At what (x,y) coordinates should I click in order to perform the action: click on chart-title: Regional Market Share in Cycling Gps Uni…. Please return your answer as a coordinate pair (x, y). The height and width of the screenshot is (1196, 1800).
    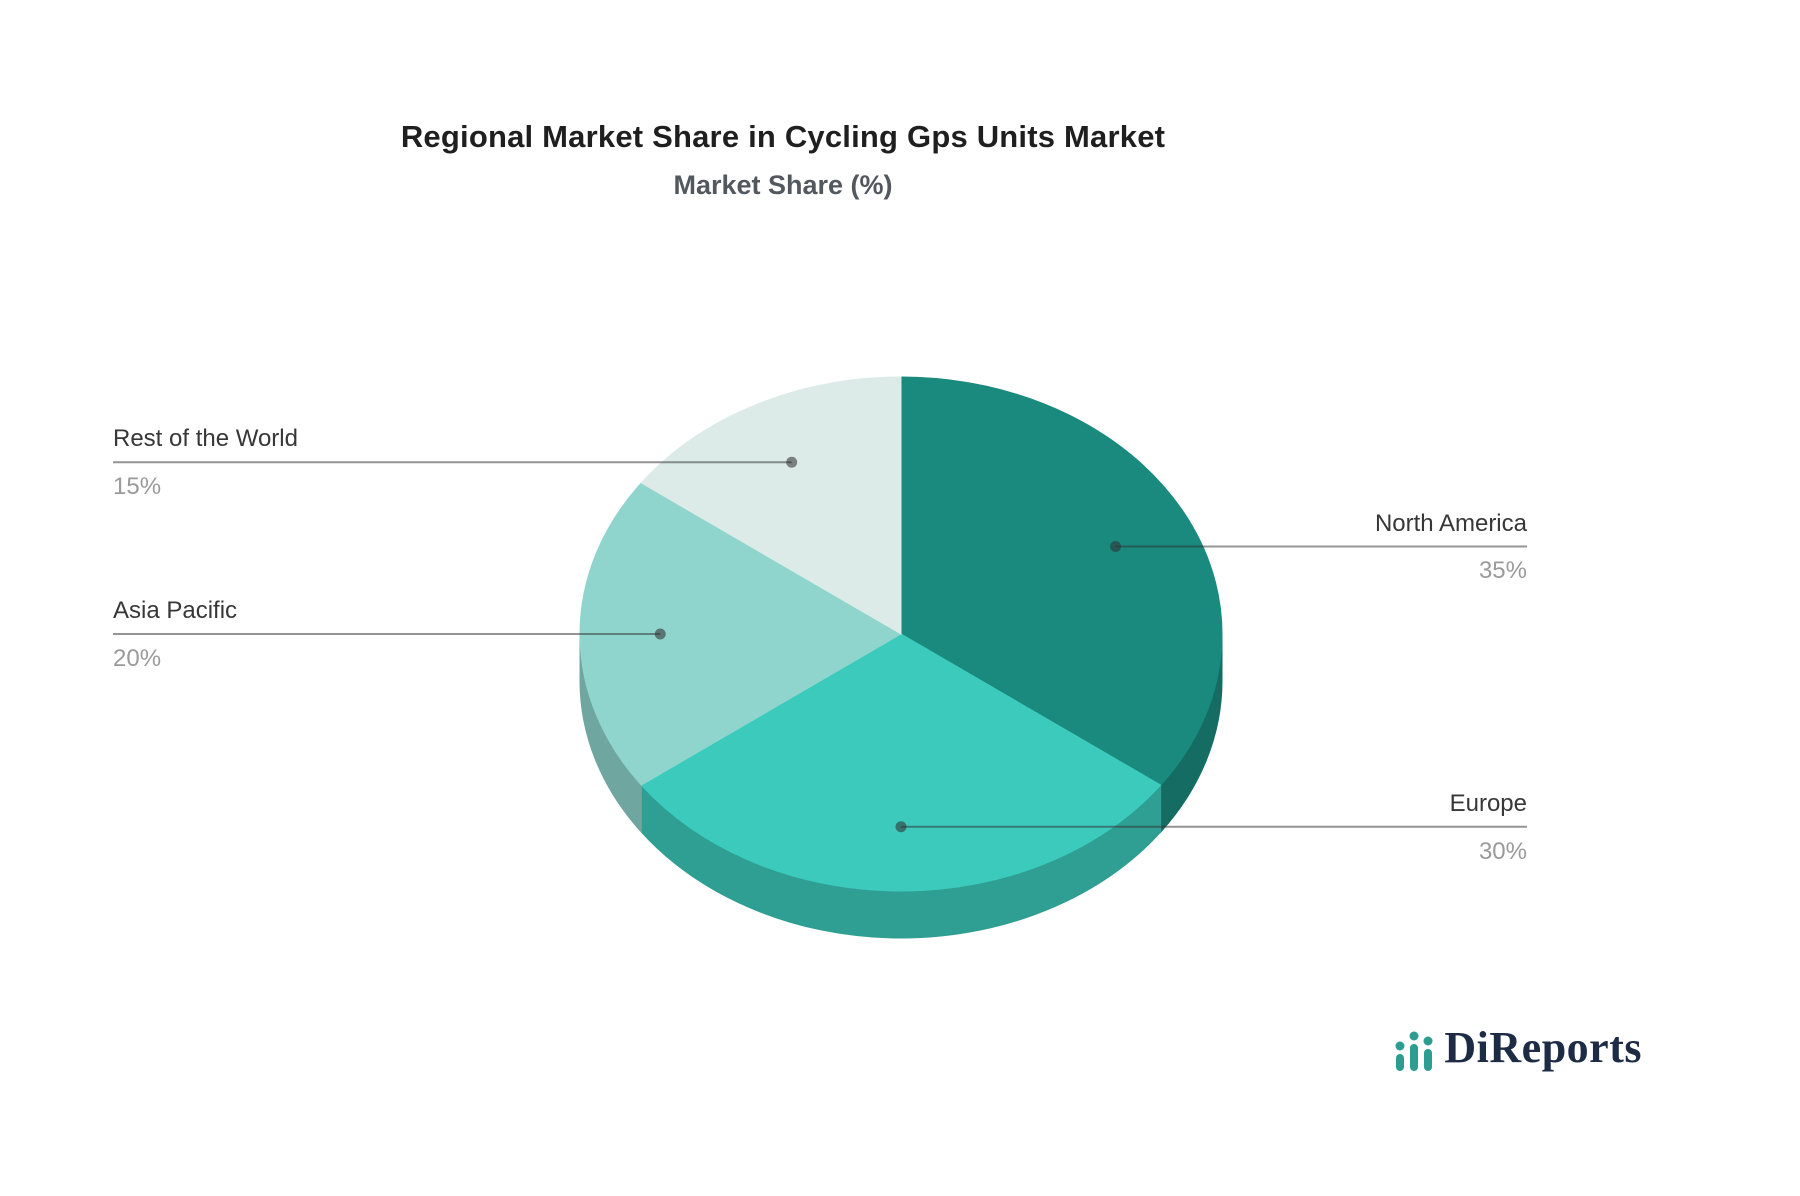
    Looking at the image, I should click on (783, 136).